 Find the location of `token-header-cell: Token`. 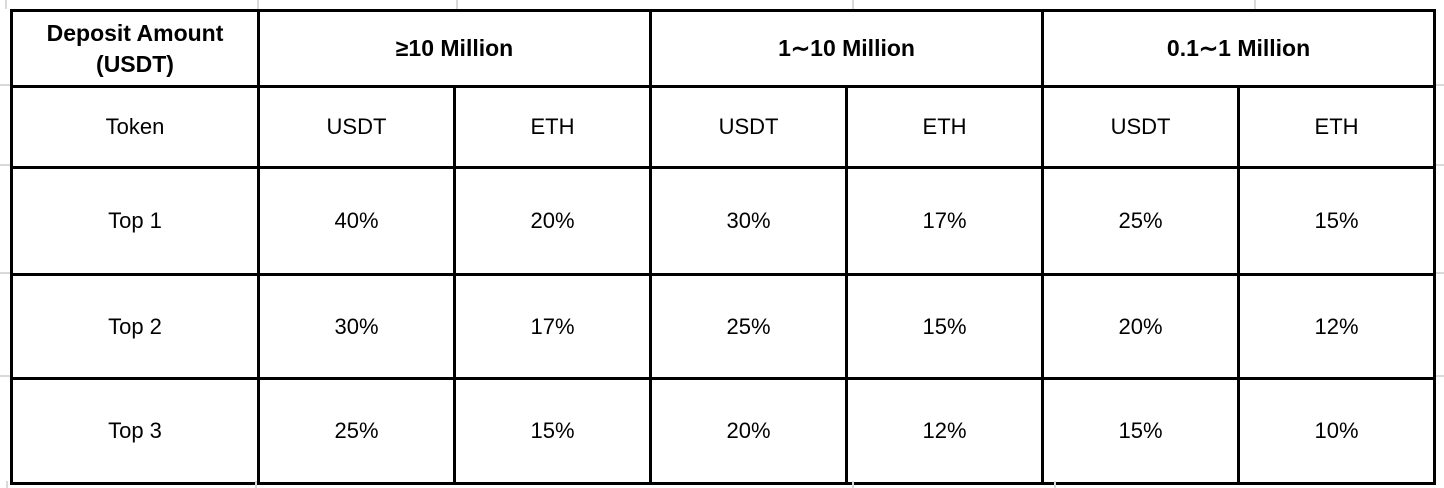

token-header-cell: Token is located at coordinates (135, 127).